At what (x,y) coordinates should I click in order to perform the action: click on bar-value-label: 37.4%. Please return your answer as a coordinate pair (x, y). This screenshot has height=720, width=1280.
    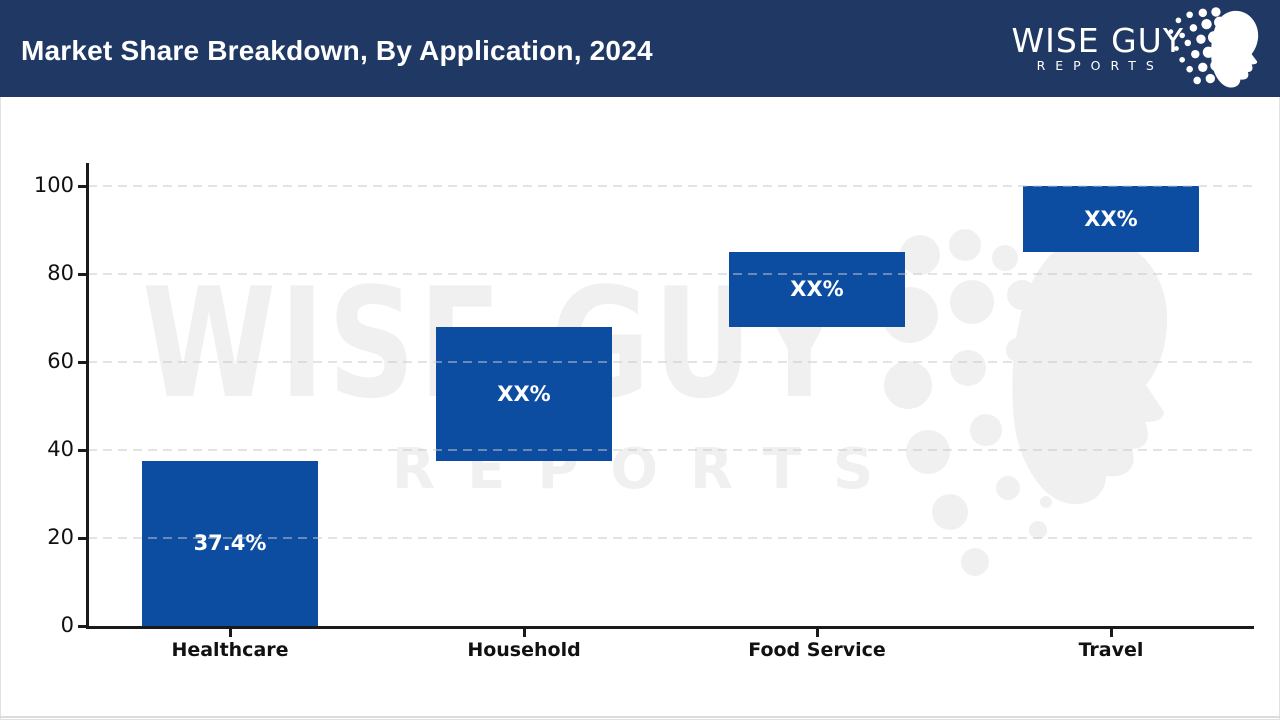
    Looking at the image, I should click on (230, 543).